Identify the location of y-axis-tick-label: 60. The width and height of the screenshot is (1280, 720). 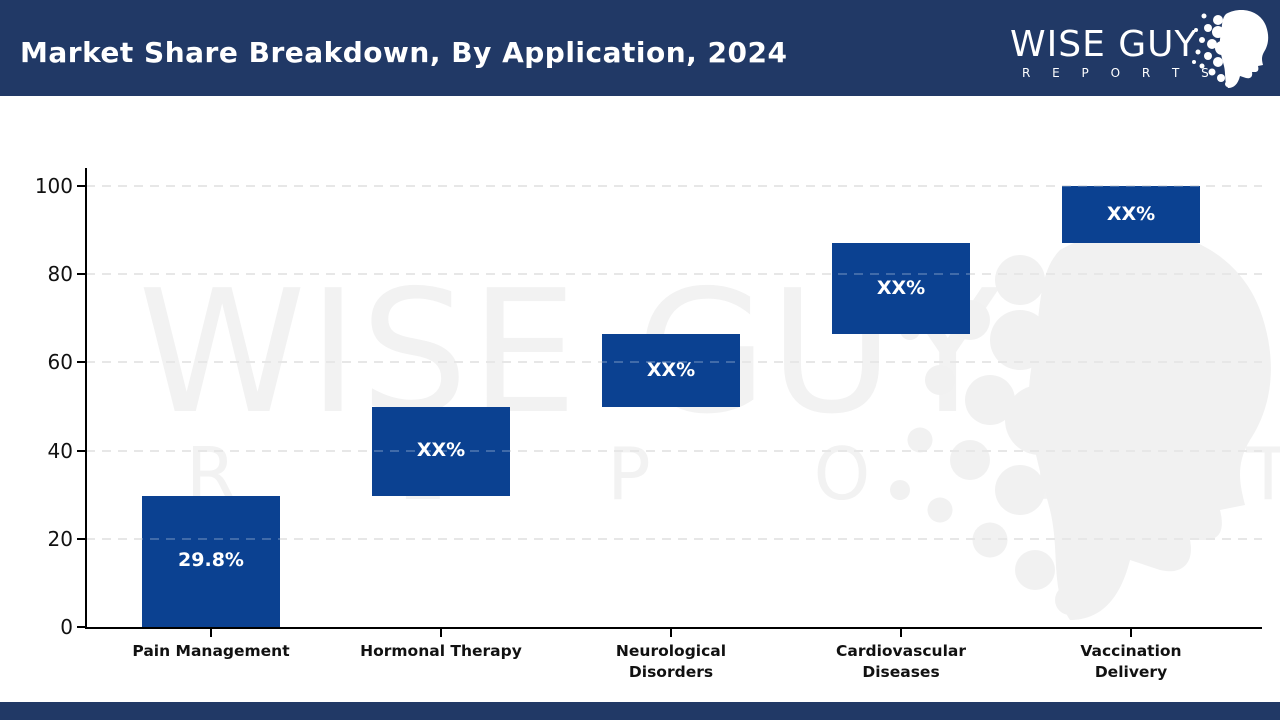
(60, 362).